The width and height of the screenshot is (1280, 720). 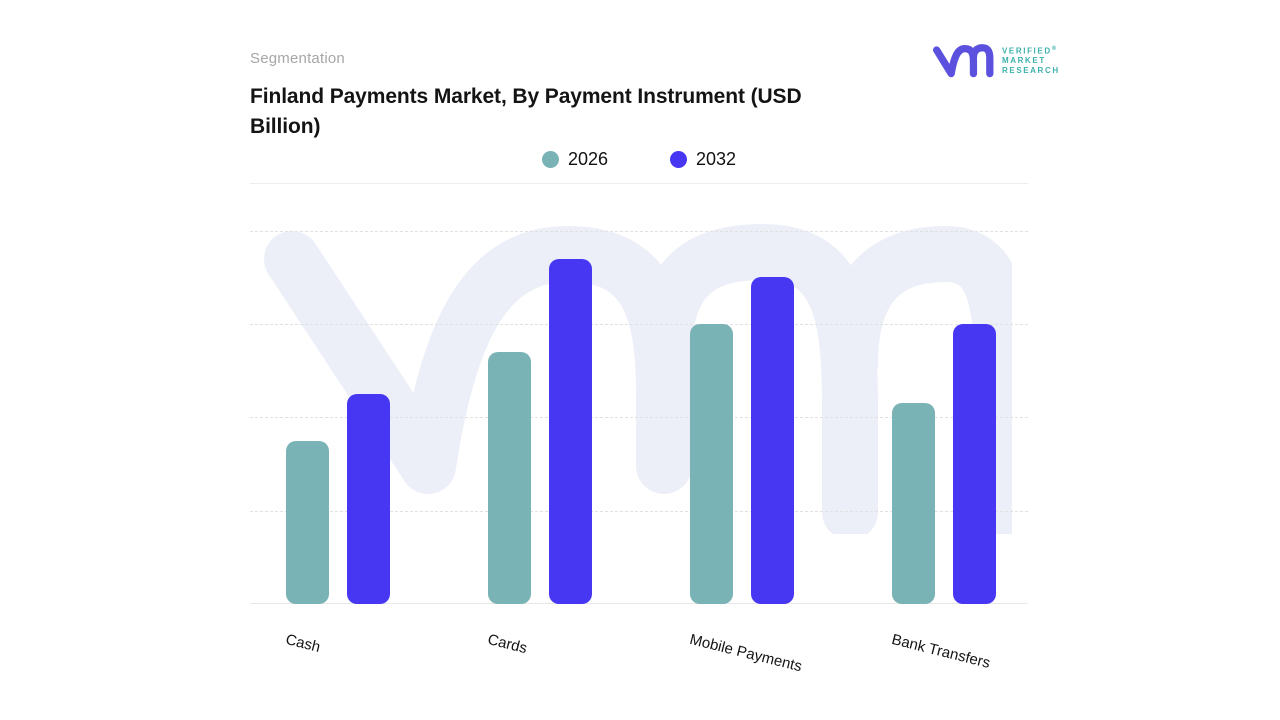 What do you see at coordinates (587, 159) in the screenshot?
I see `legend-label-2026: 2026` at bounding box center [587, 159].